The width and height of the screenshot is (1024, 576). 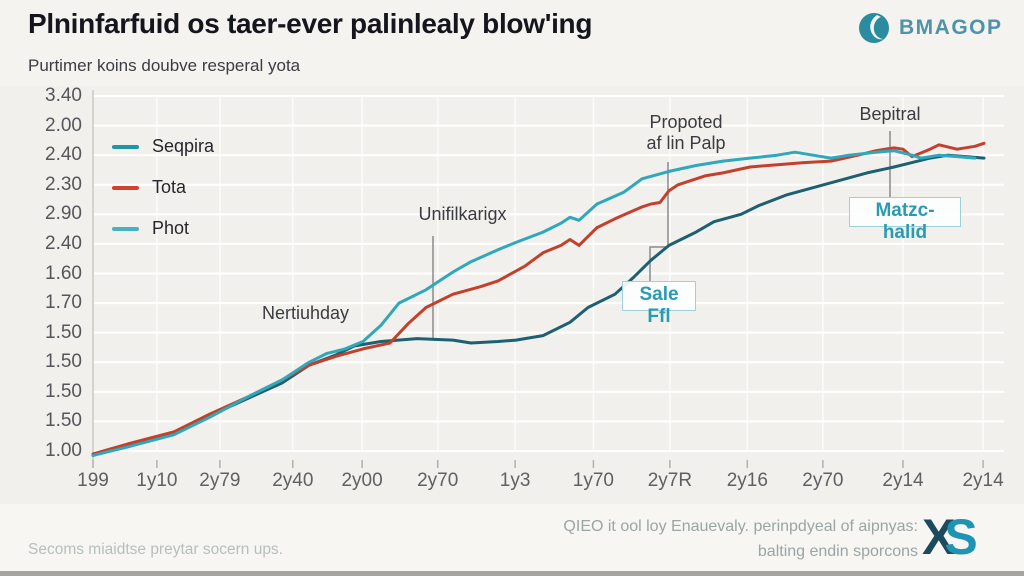 I want to click on chart-legend: Seqpira Tota Phot, so click(x=163, y=187).